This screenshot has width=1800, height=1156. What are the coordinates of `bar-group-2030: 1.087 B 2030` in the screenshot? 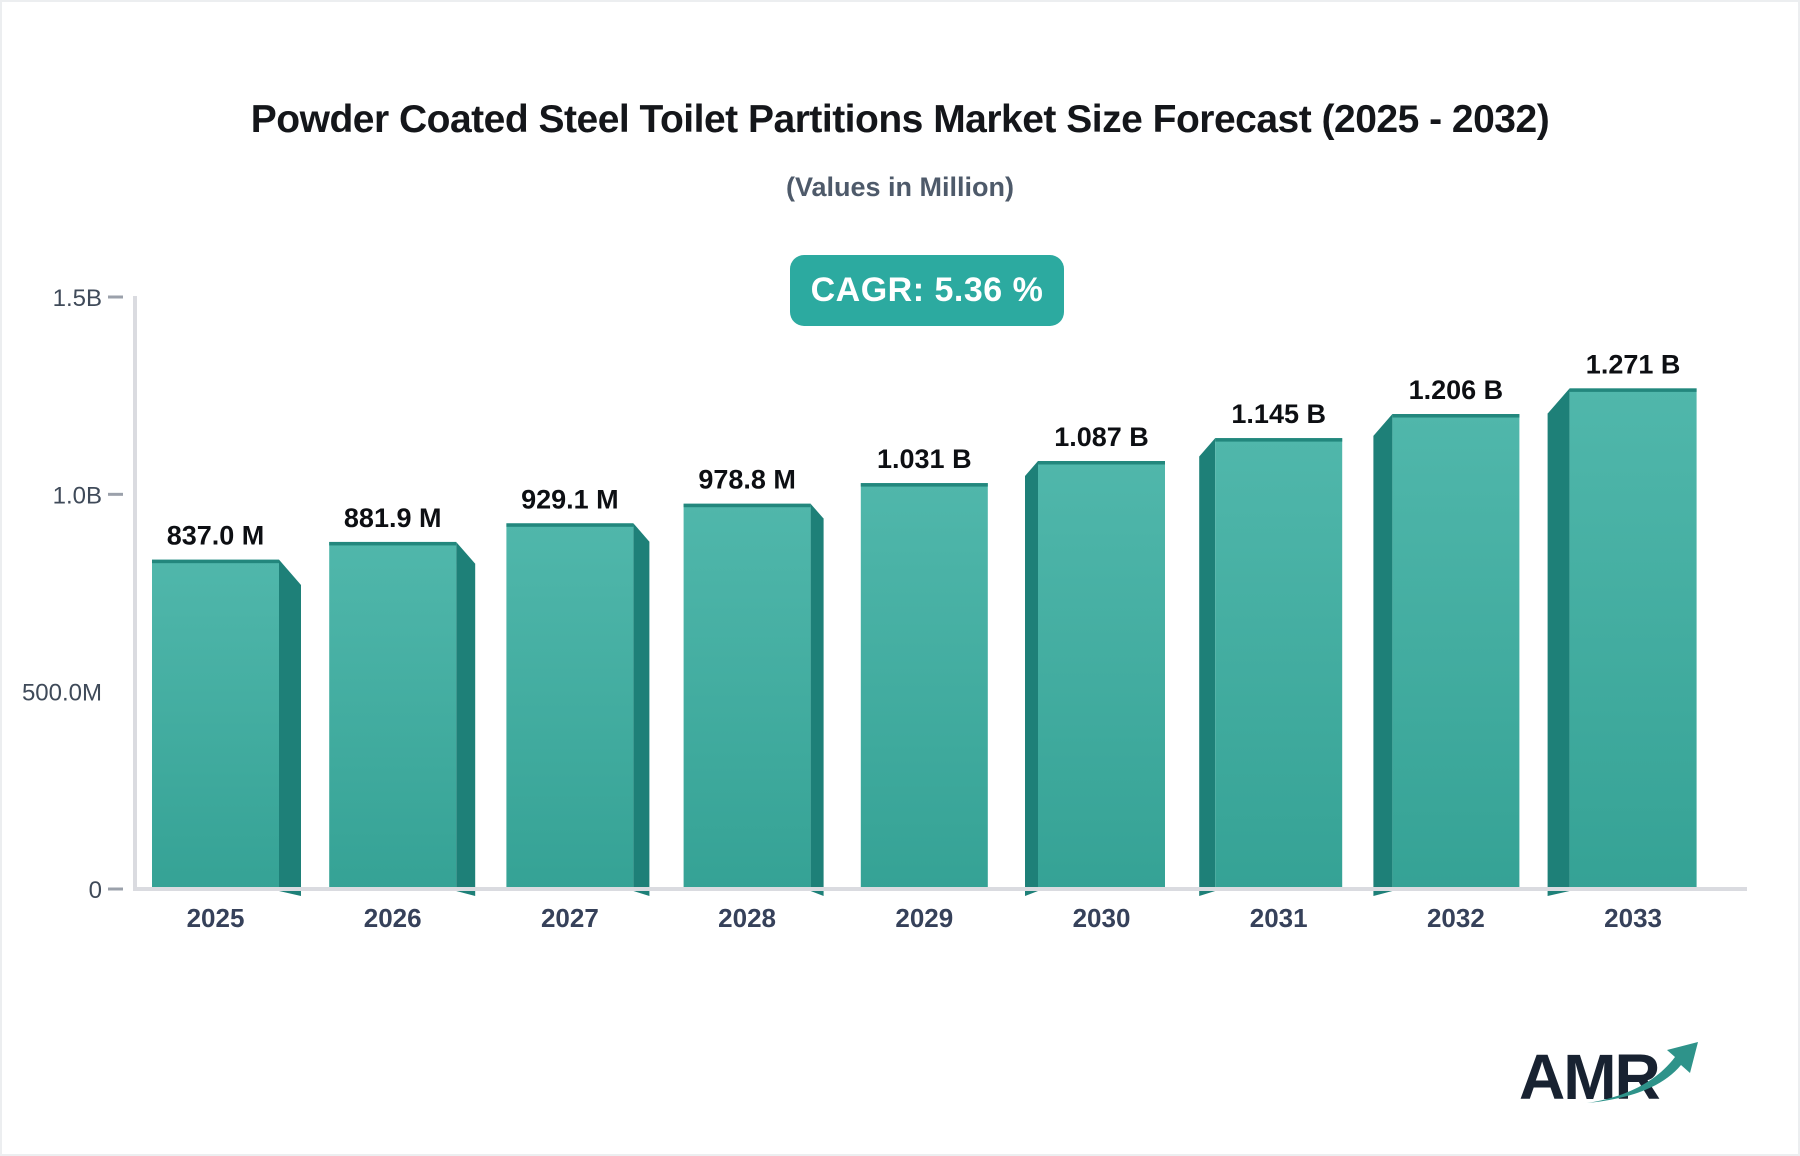 It's located at (1095, 677).